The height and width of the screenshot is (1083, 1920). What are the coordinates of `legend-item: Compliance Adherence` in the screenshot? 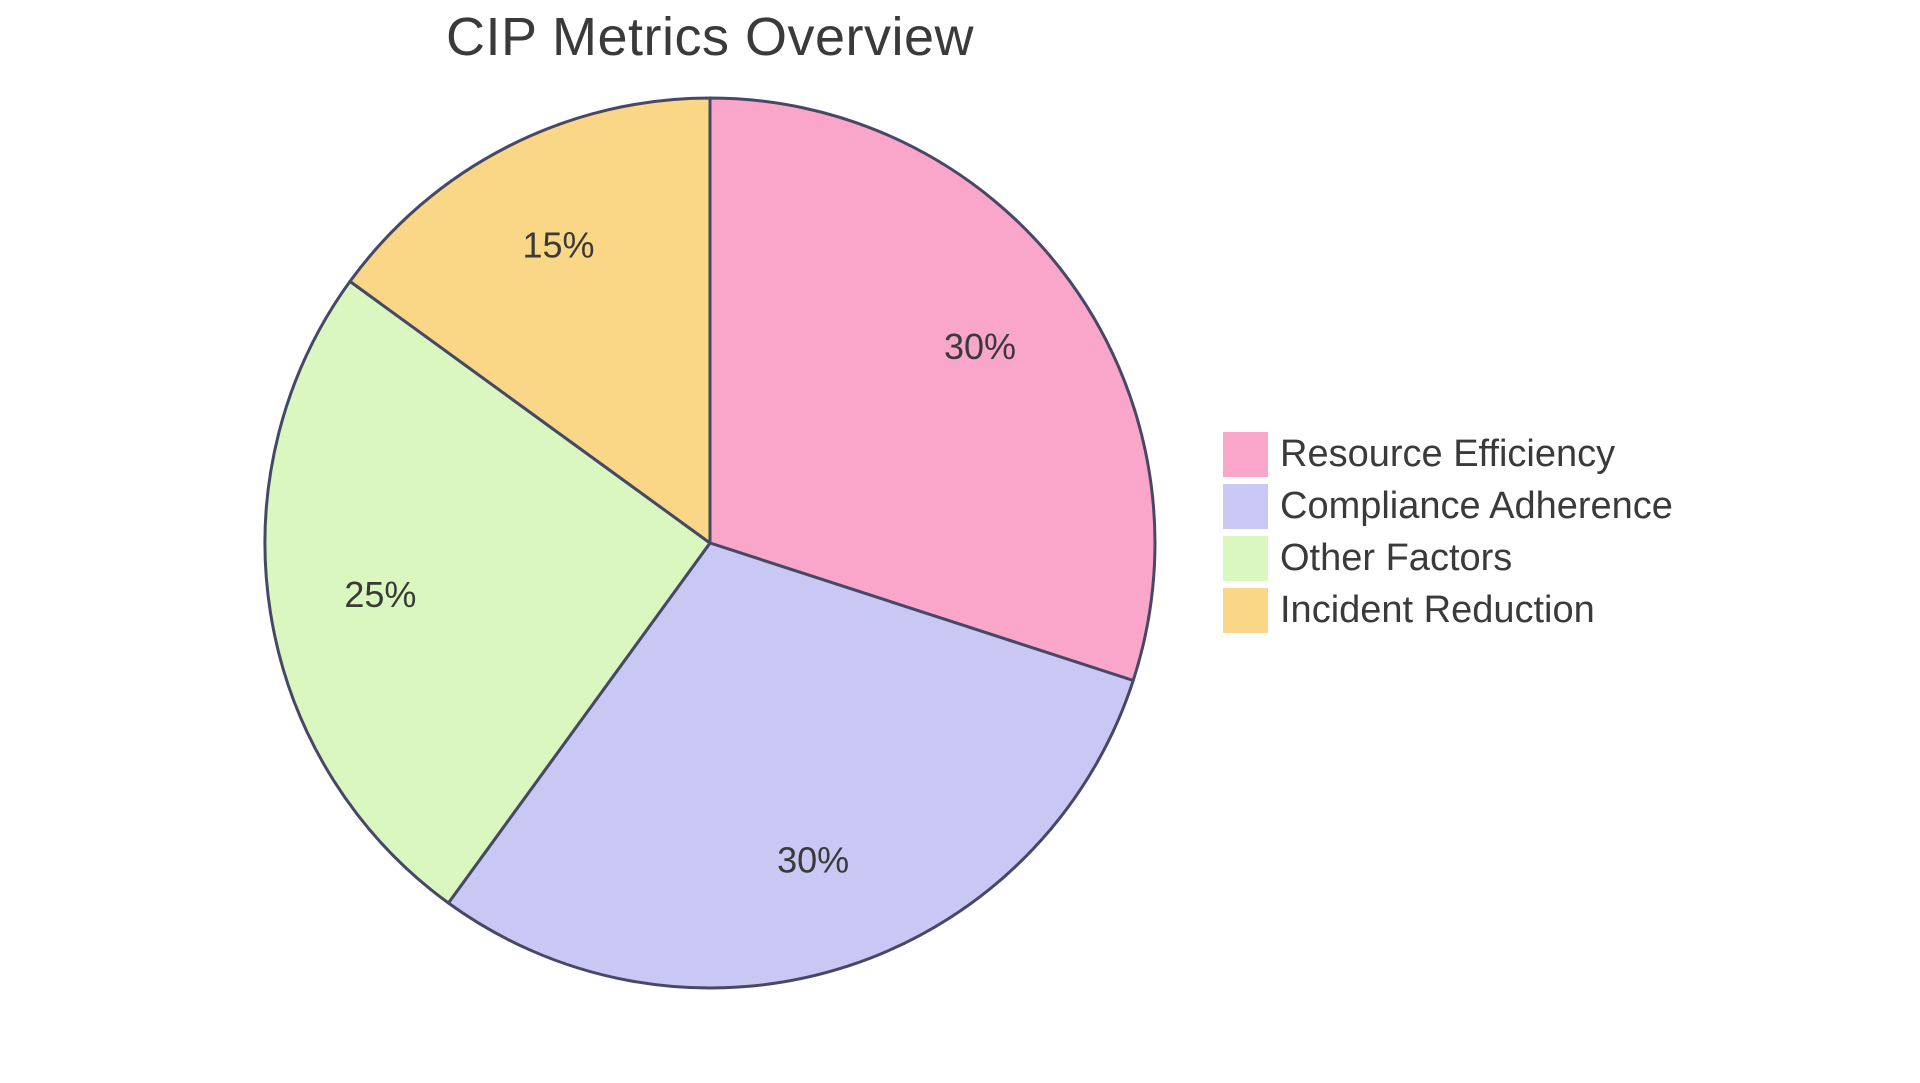 It's located at (1448, 506).